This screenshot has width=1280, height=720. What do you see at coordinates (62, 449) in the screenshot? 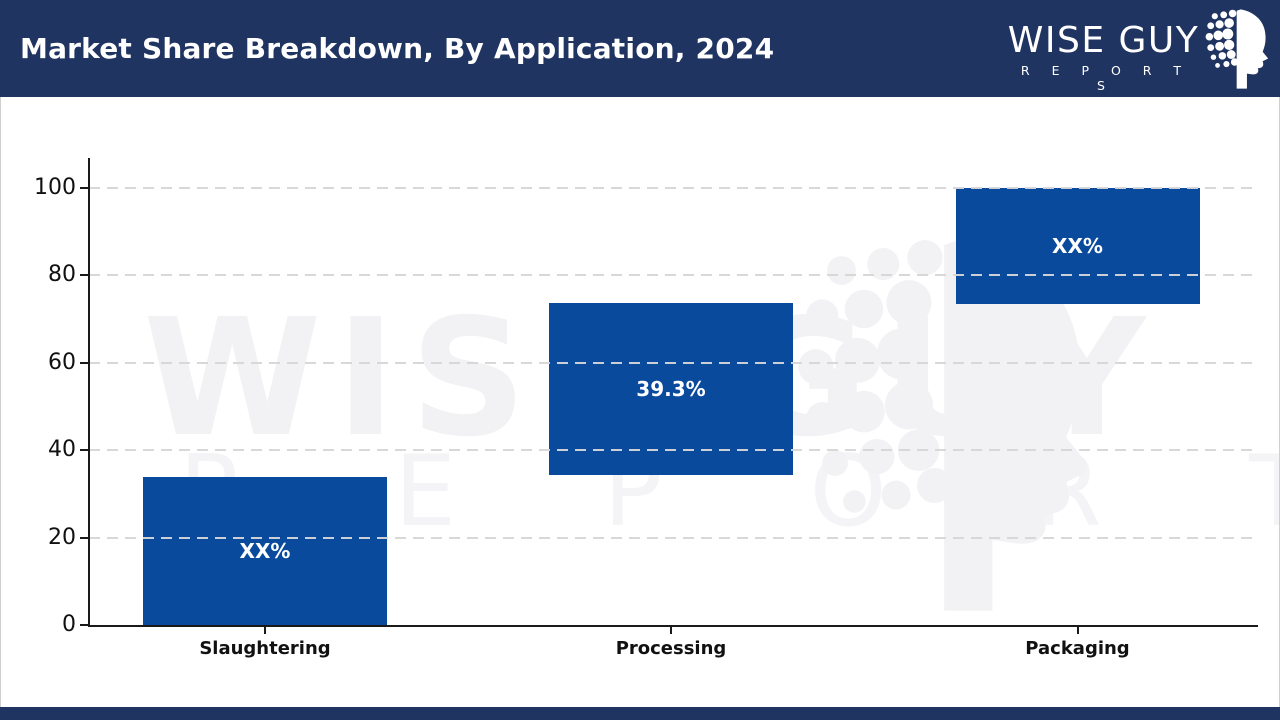
I see `y-tick-label: 40` at bounding box center [62, 449].